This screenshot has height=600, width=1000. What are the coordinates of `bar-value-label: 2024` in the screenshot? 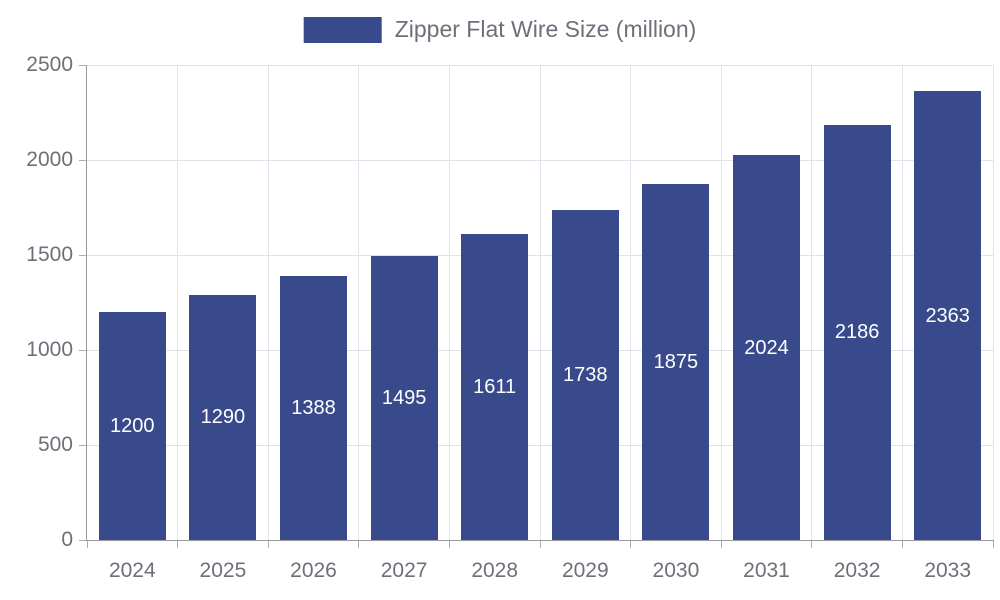 It's located at (766, 347).